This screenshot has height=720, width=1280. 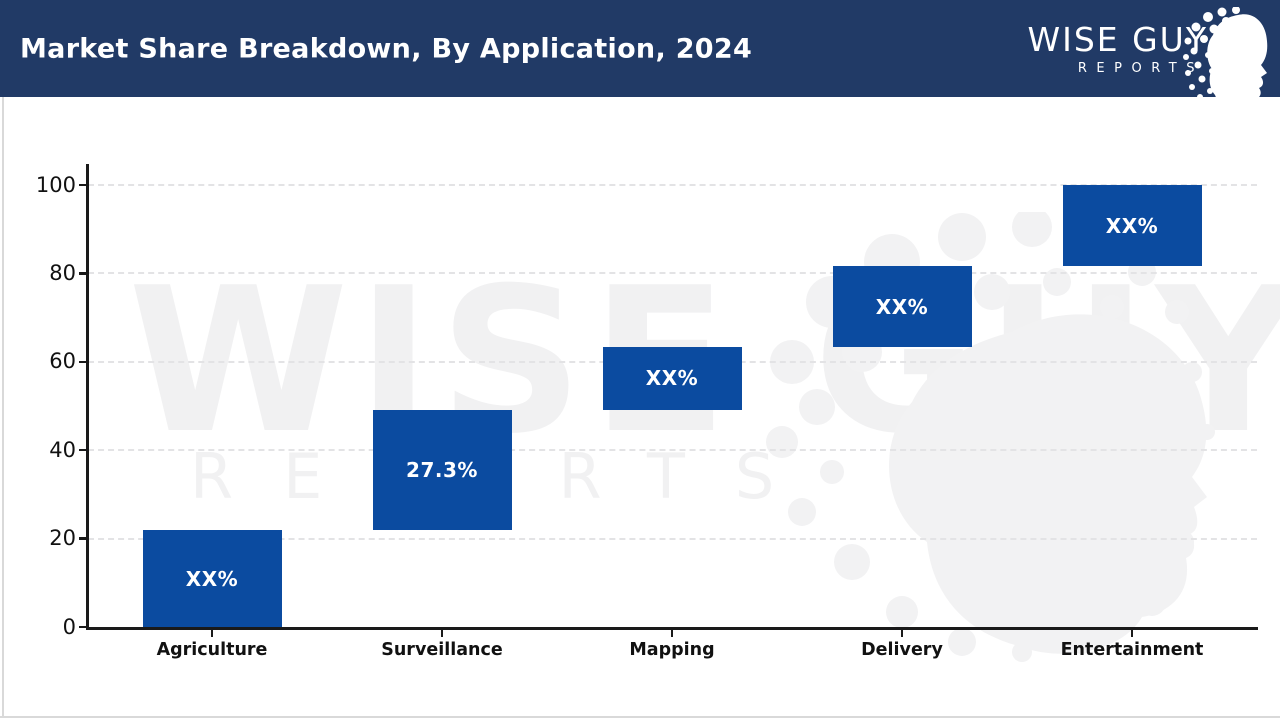 What do you see at coordinates (902, 650) in the screenshot?
I see `x-axis-label: Delivery` at bounding box center [902, 650].